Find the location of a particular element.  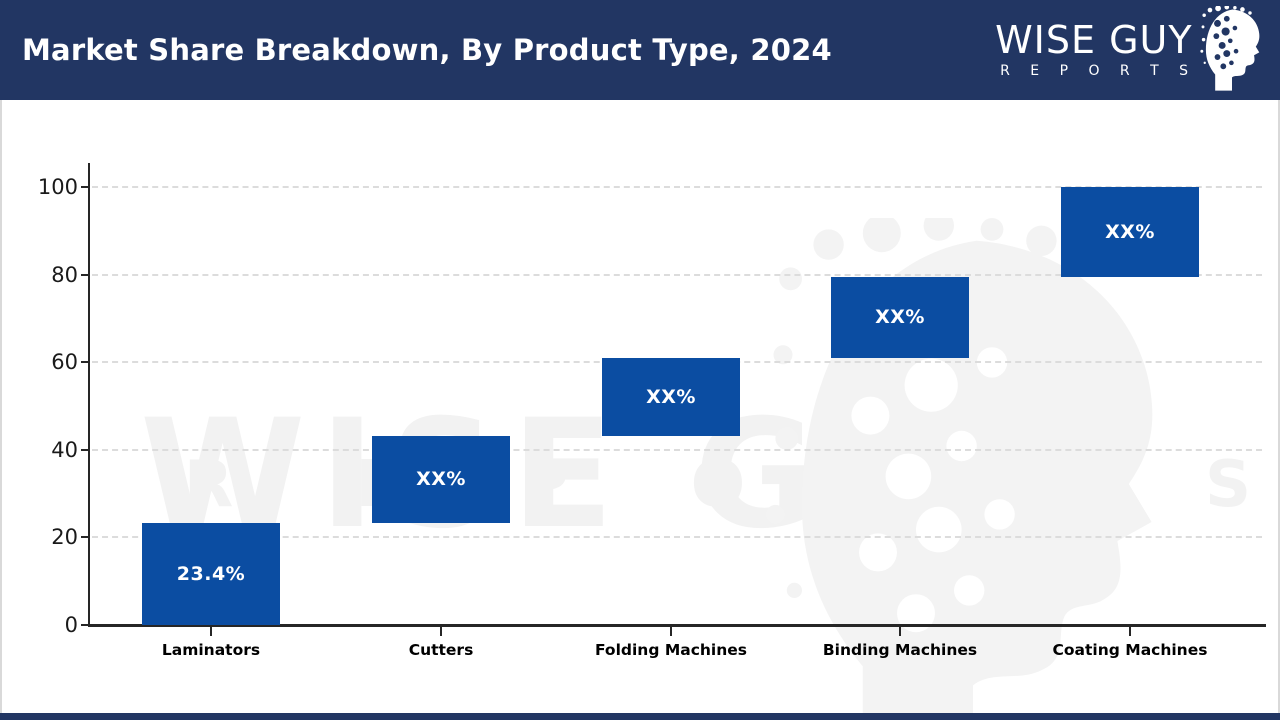

footer-bar is located at coordinates (640, 716).